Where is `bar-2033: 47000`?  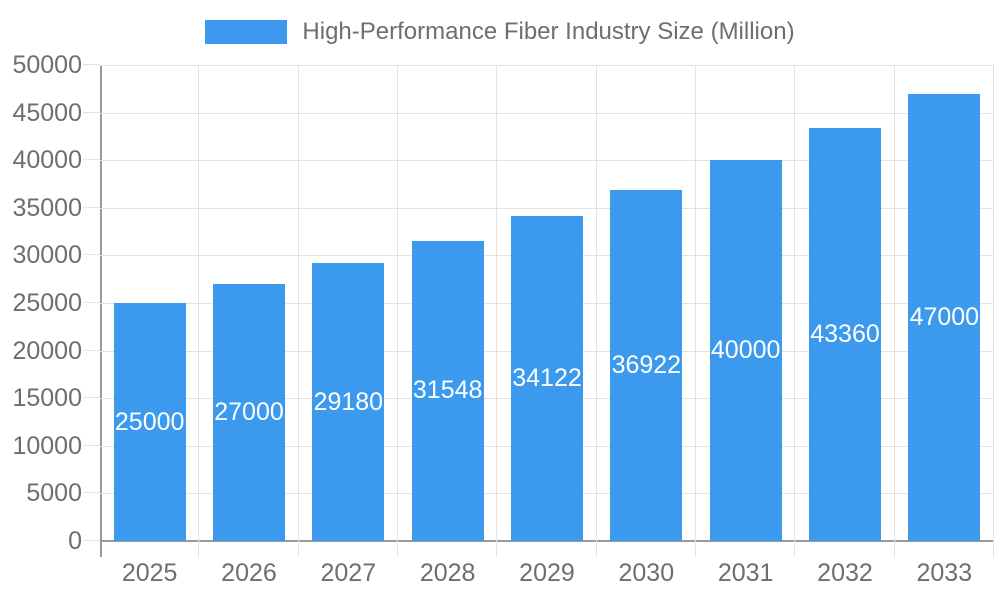
bar-2033: 47000 is located at coordinates (944, 317).